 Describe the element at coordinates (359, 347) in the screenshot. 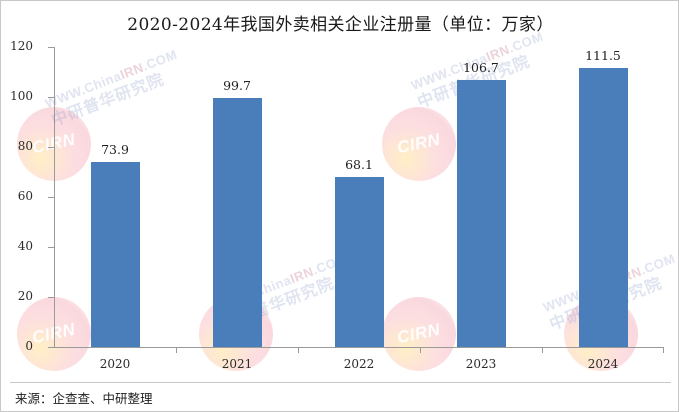

I see `x-axis-line` at that location.